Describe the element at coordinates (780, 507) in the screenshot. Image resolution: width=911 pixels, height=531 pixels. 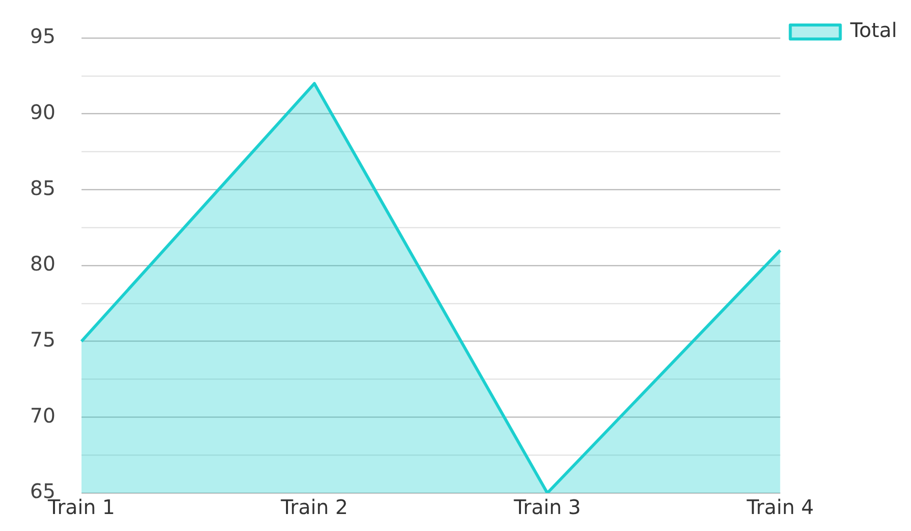
I see `x-tick-label: Train 4` at that location.